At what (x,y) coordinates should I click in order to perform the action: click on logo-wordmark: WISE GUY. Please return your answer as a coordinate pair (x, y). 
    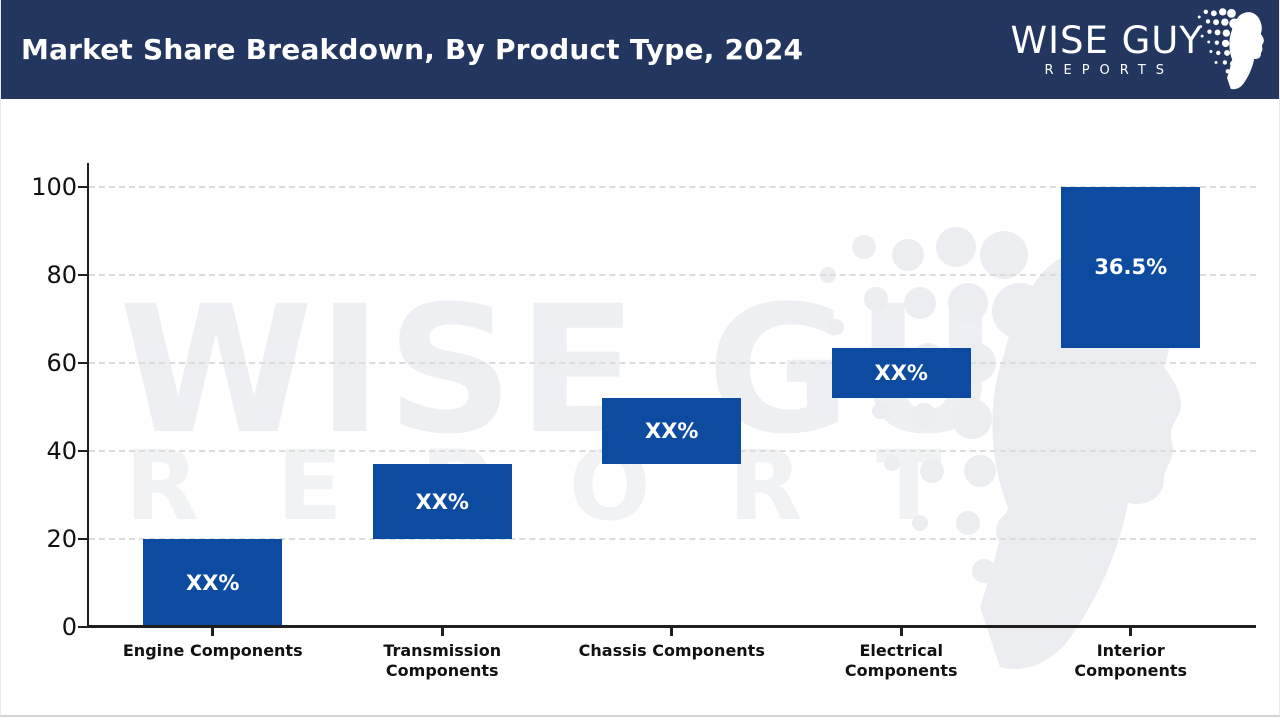
    Looking at the image, I should click on (1106, 40).